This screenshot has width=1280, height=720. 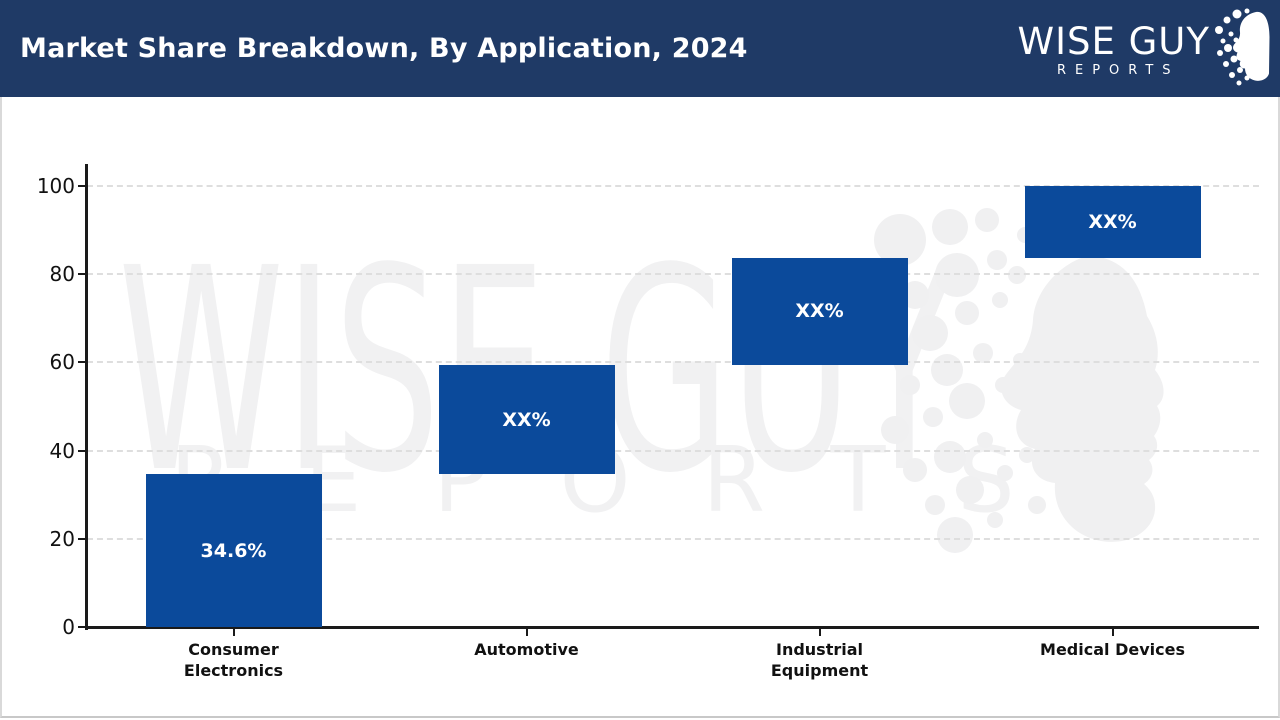 What do you see at coordinates (672, 627) in the screenshot?
I see `x-axis-line` at bounding box center [672, 627].